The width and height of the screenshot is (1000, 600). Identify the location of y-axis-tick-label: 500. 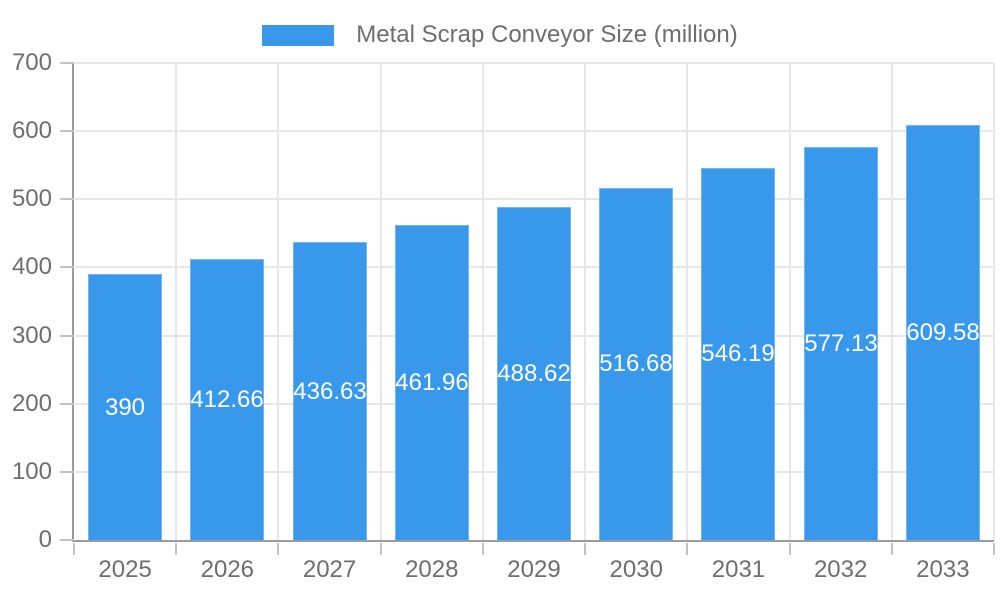
(31, 199).